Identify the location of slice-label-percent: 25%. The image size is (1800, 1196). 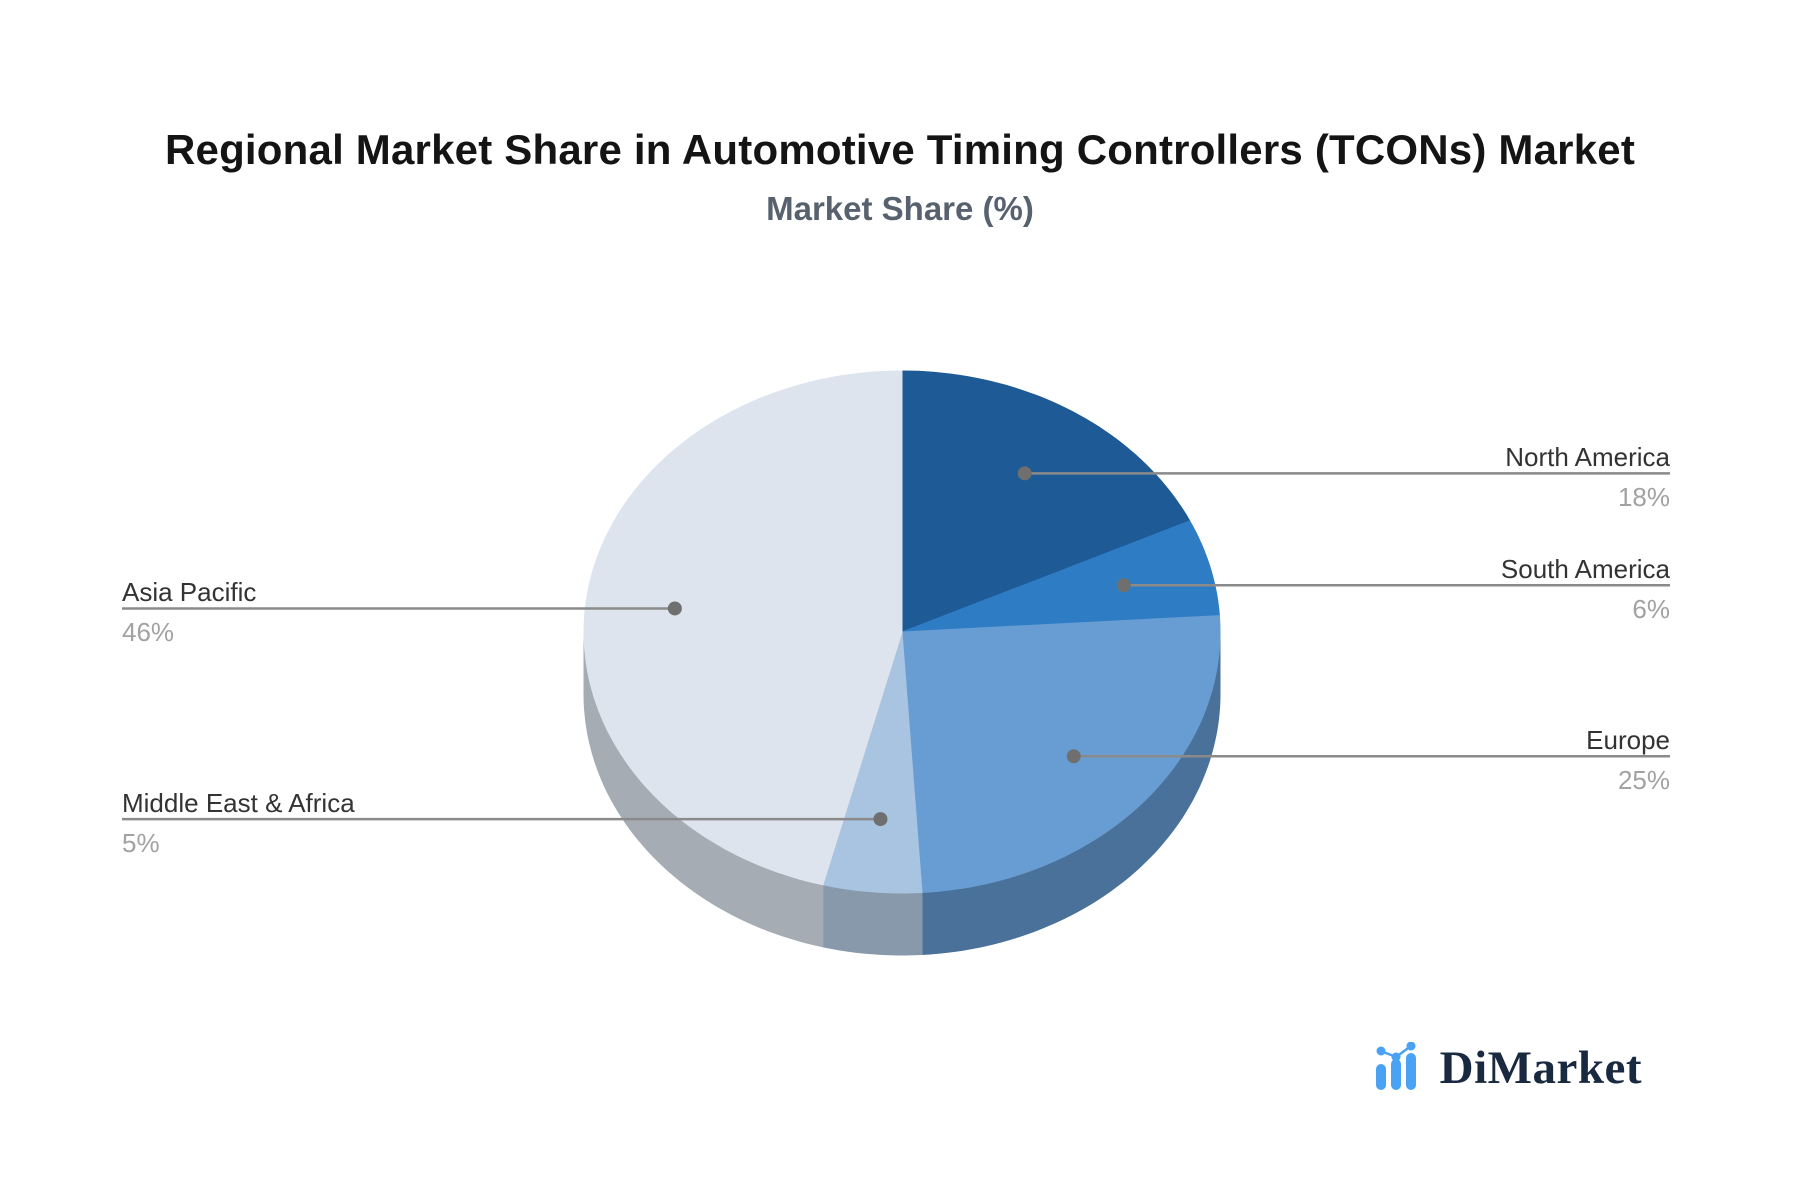
(1643, 780).